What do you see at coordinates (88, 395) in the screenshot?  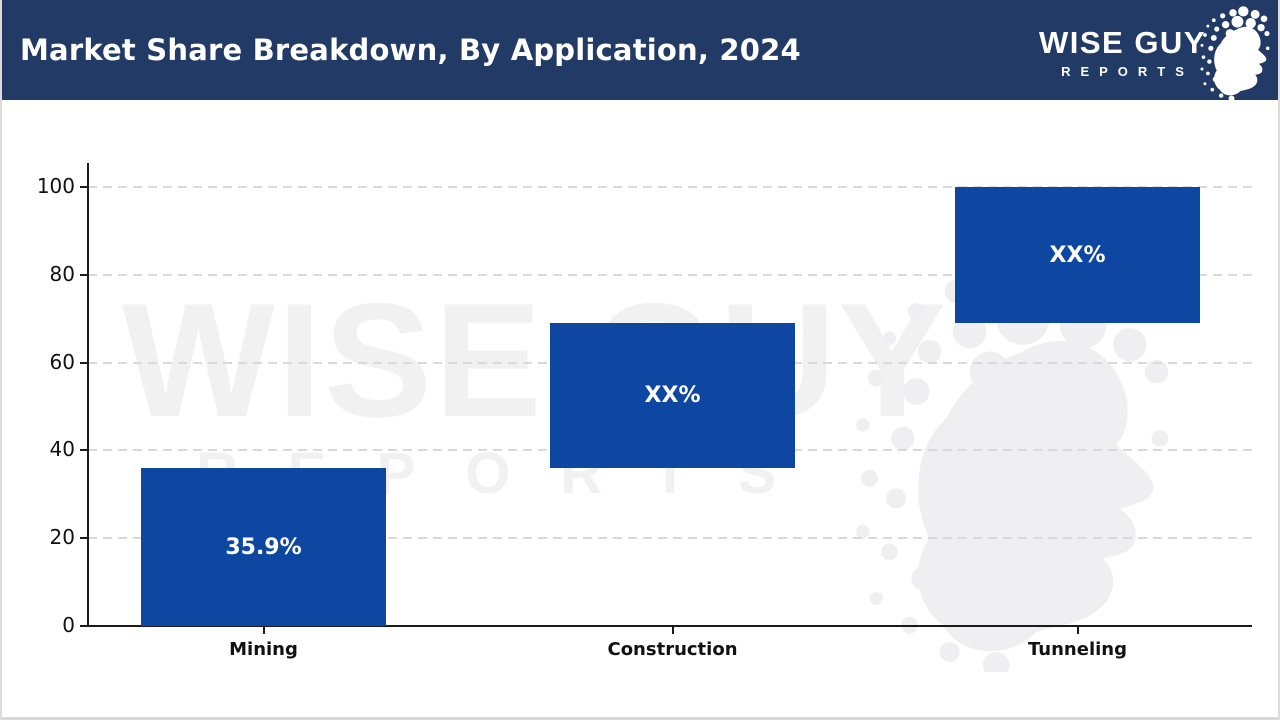 I see `y-axis-line` at bounding box center [88, 395].